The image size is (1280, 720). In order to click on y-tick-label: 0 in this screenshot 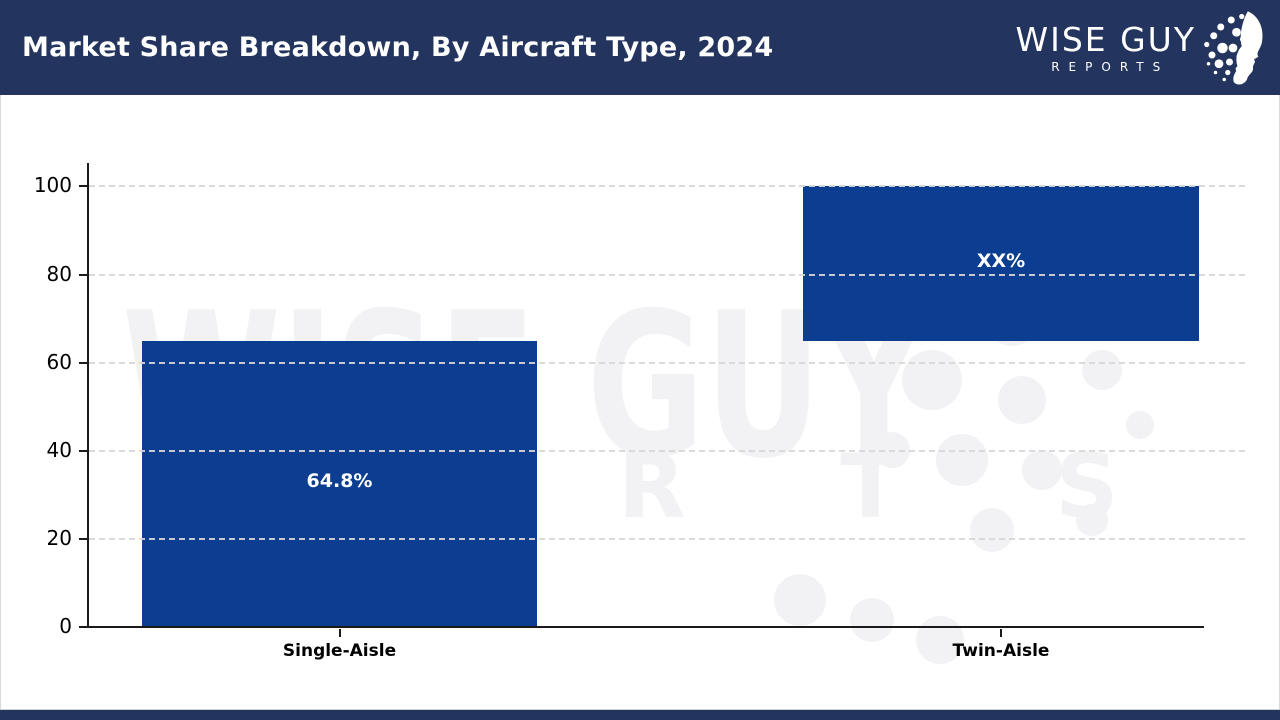, I will do `click(65, 626)`.